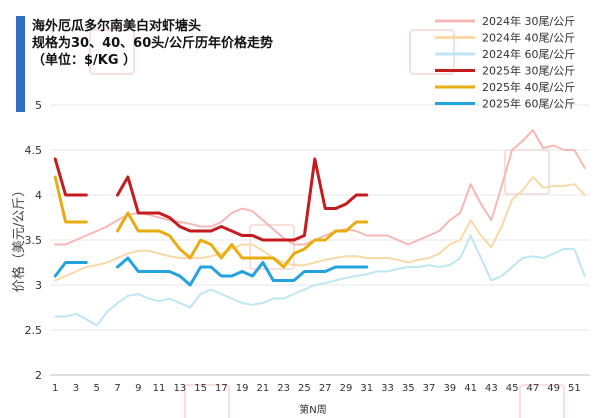  What do you see at coordinates (528, 87) in the screenshot?
I see `legend-label-4: 2025年 40尾/公斤` at bounding box center [528, 87].